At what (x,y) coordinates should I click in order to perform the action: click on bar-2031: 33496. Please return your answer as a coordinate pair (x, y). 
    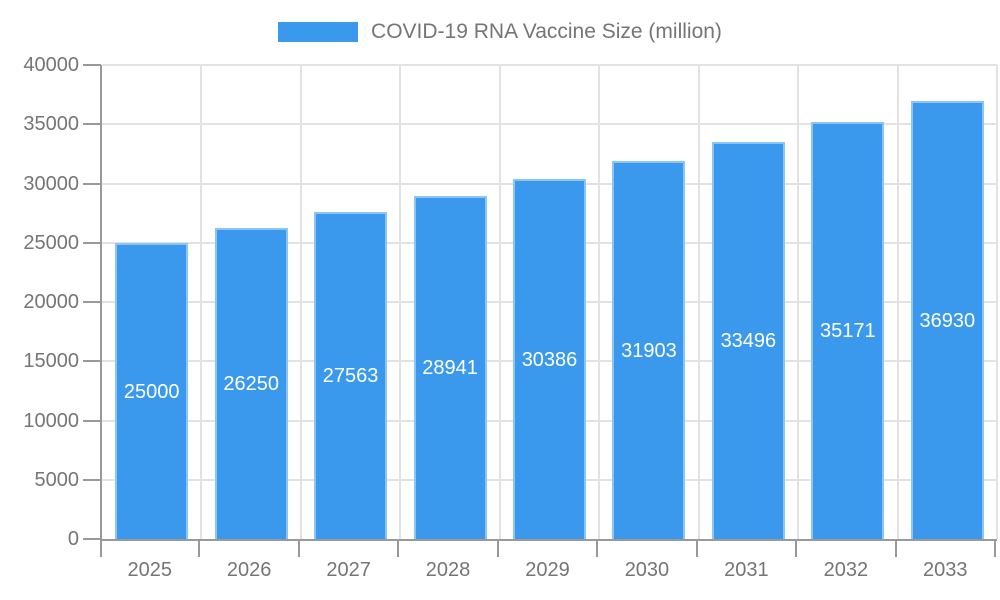
    Looking at the image, I should click on (748, 340).